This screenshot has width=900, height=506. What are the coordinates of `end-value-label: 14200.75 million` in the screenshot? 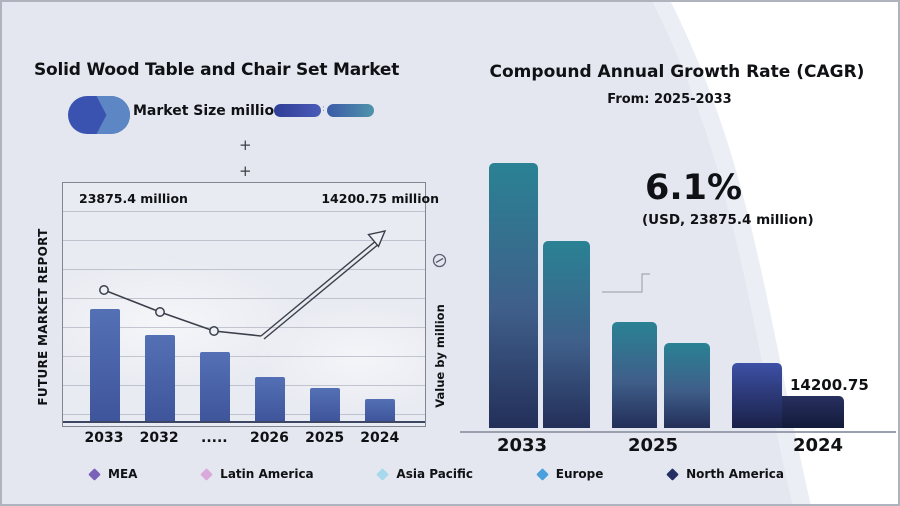 It's located at (380, 198).